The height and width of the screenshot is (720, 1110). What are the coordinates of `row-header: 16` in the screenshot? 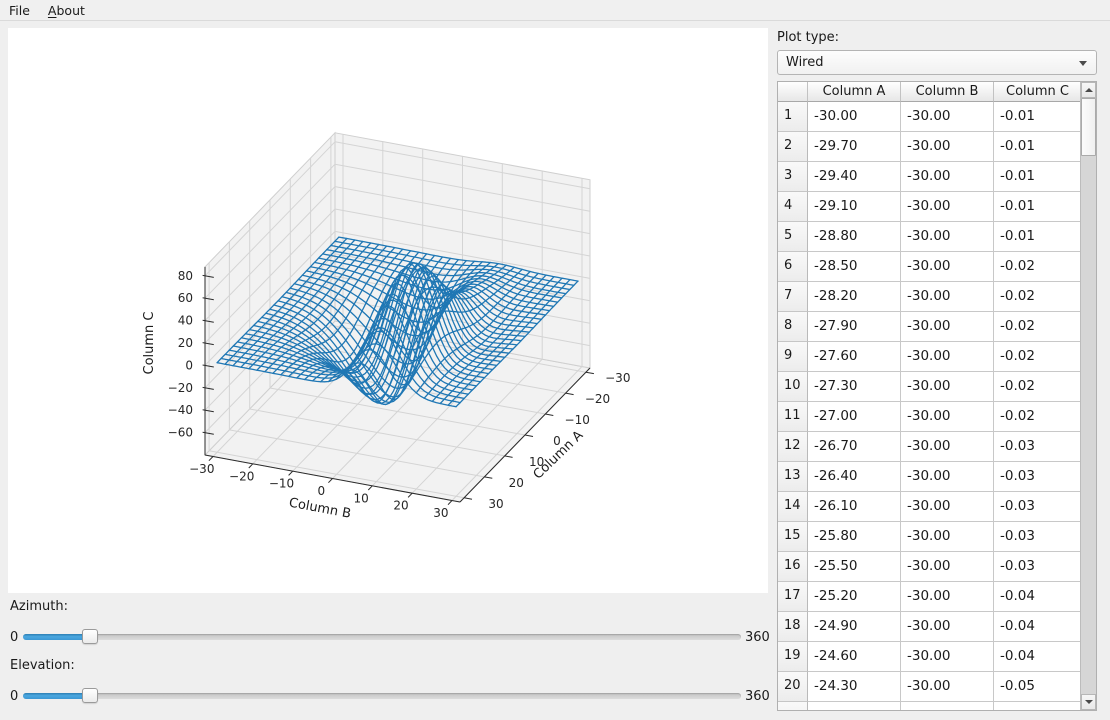 It's located at (793, 567).